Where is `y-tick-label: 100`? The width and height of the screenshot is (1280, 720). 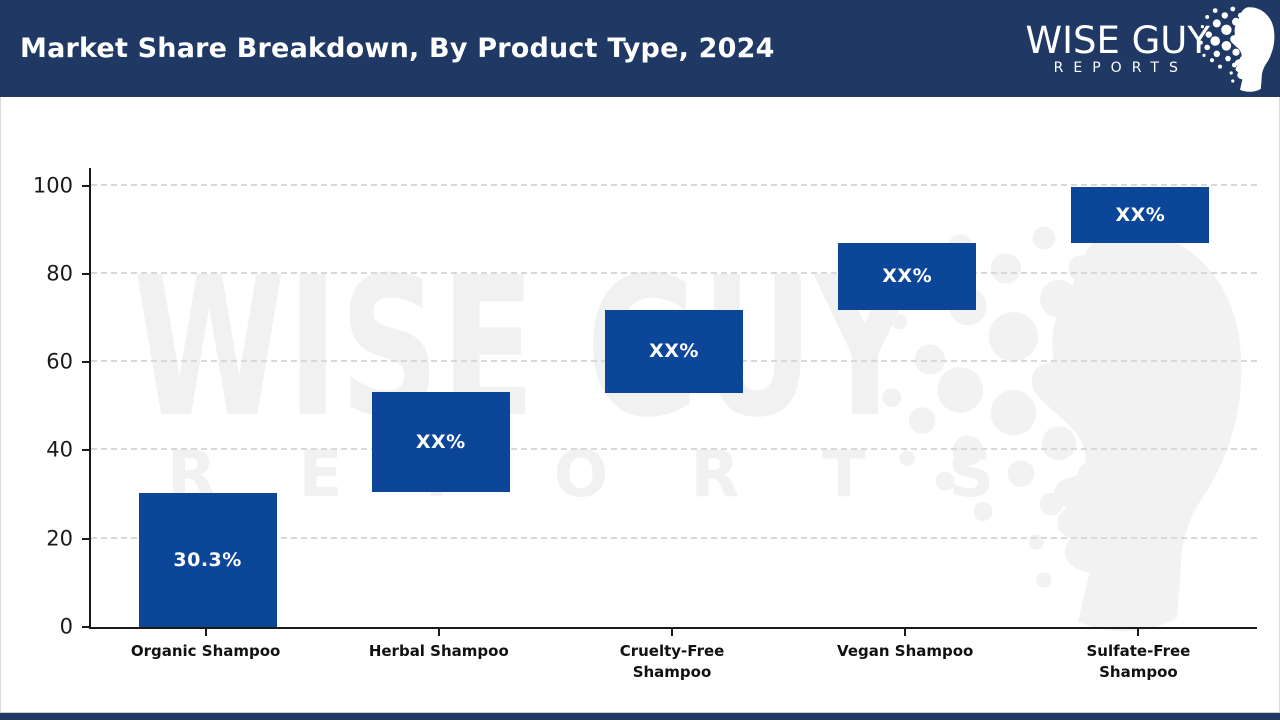
y-tick-label: 100 is located at coordinates (52, 185).